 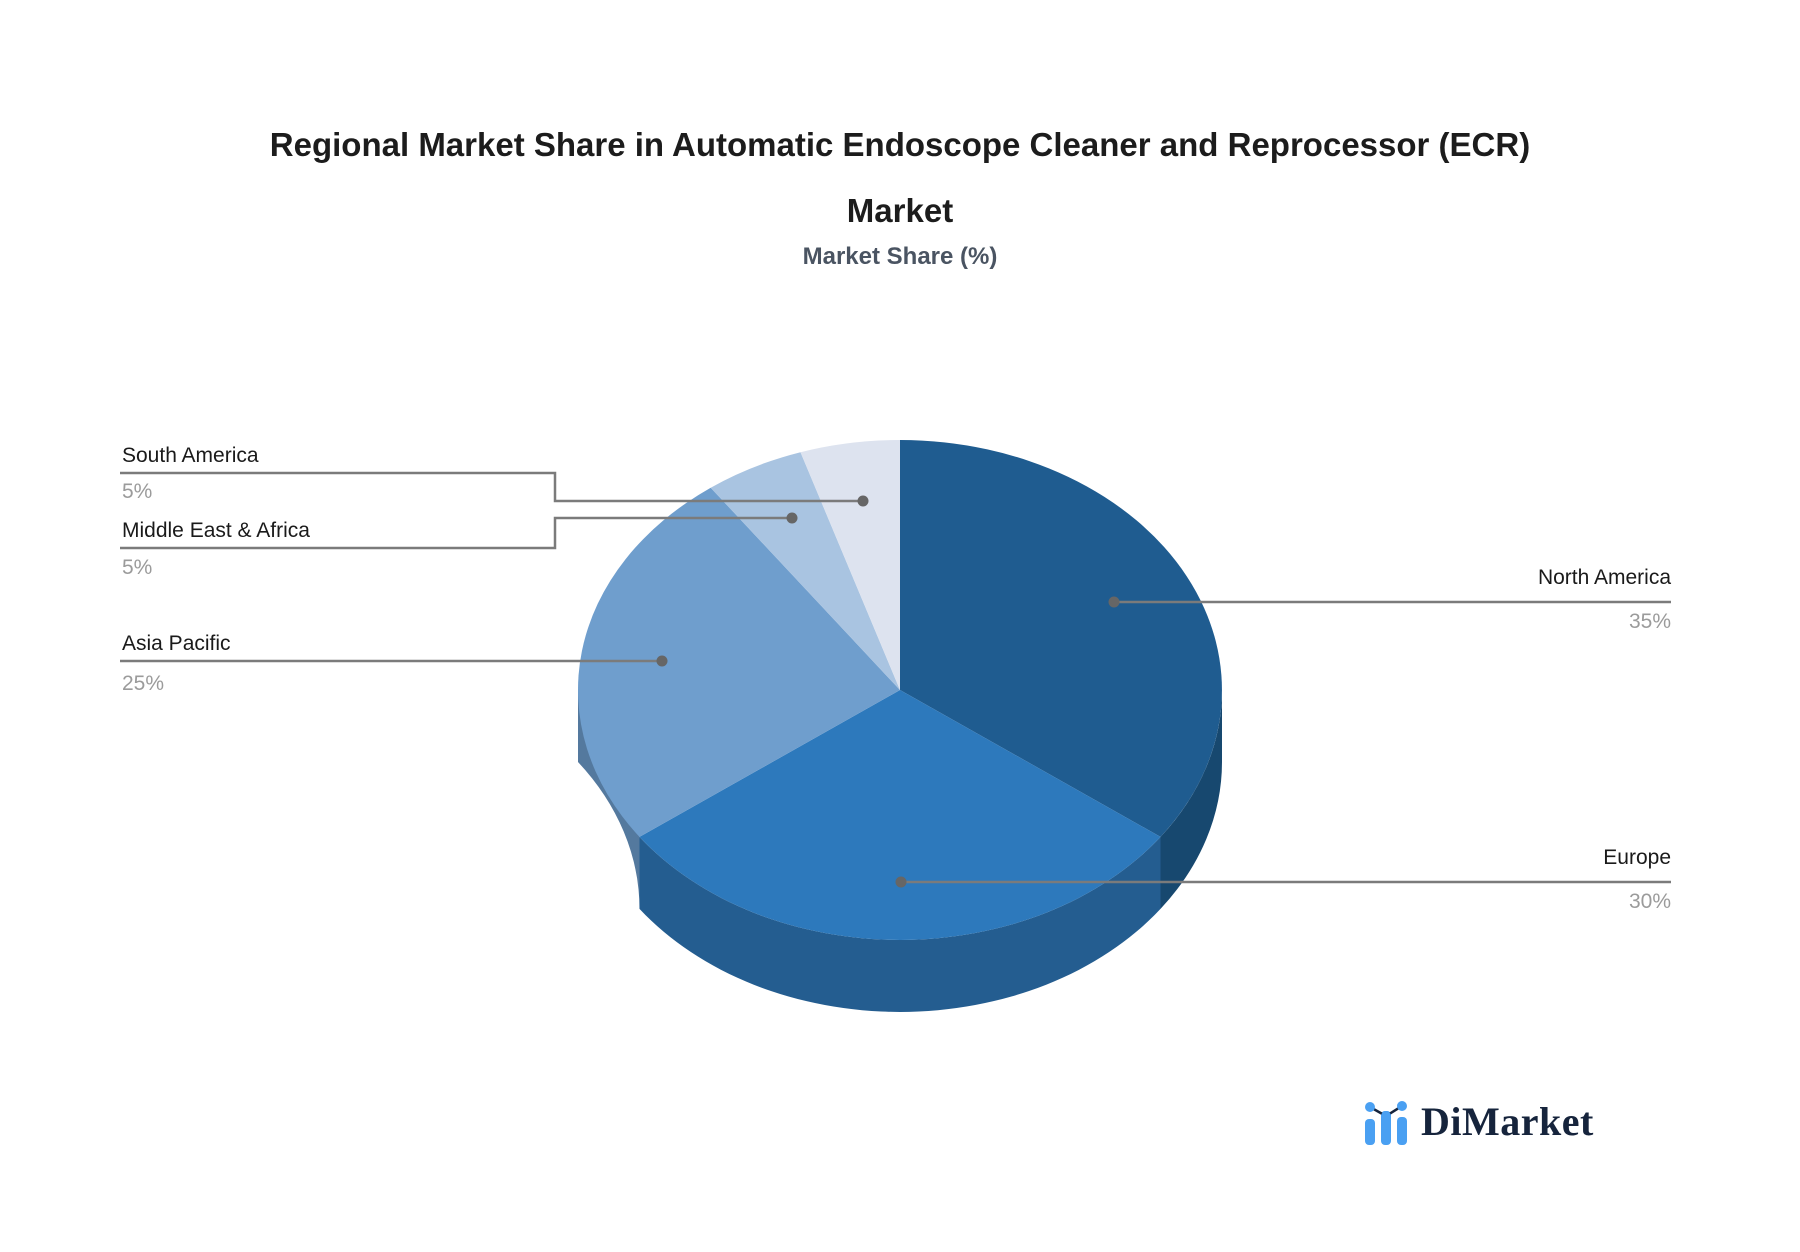 I want to click on value-middle-east-africa: 5%, so click(x=137, y=567).